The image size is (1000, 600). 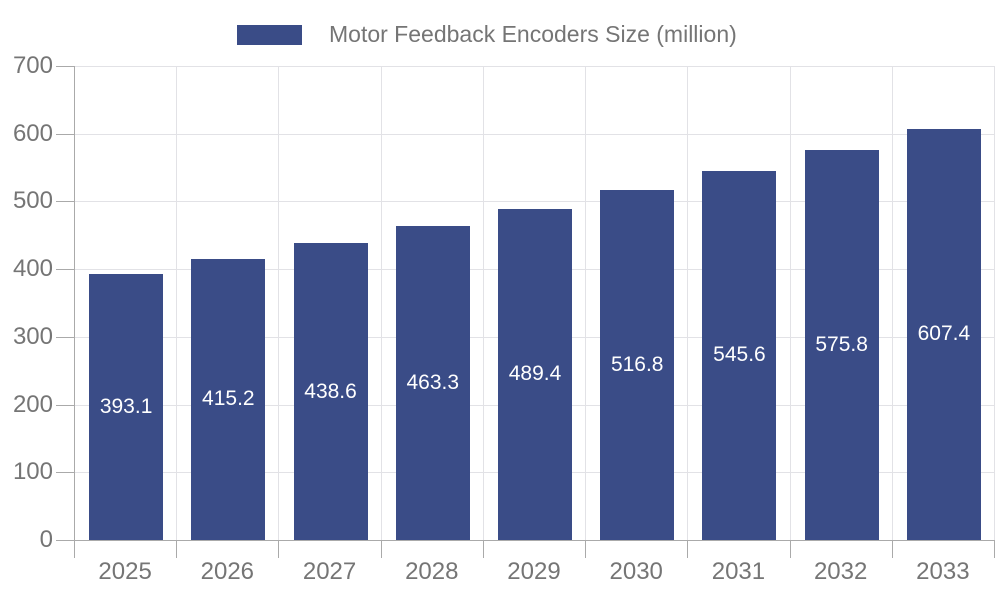 What do you see at coordinates (329, 571) in the screenshot?
I see `x-axis-tick-label: 2027` at bounding box center [329, 571].